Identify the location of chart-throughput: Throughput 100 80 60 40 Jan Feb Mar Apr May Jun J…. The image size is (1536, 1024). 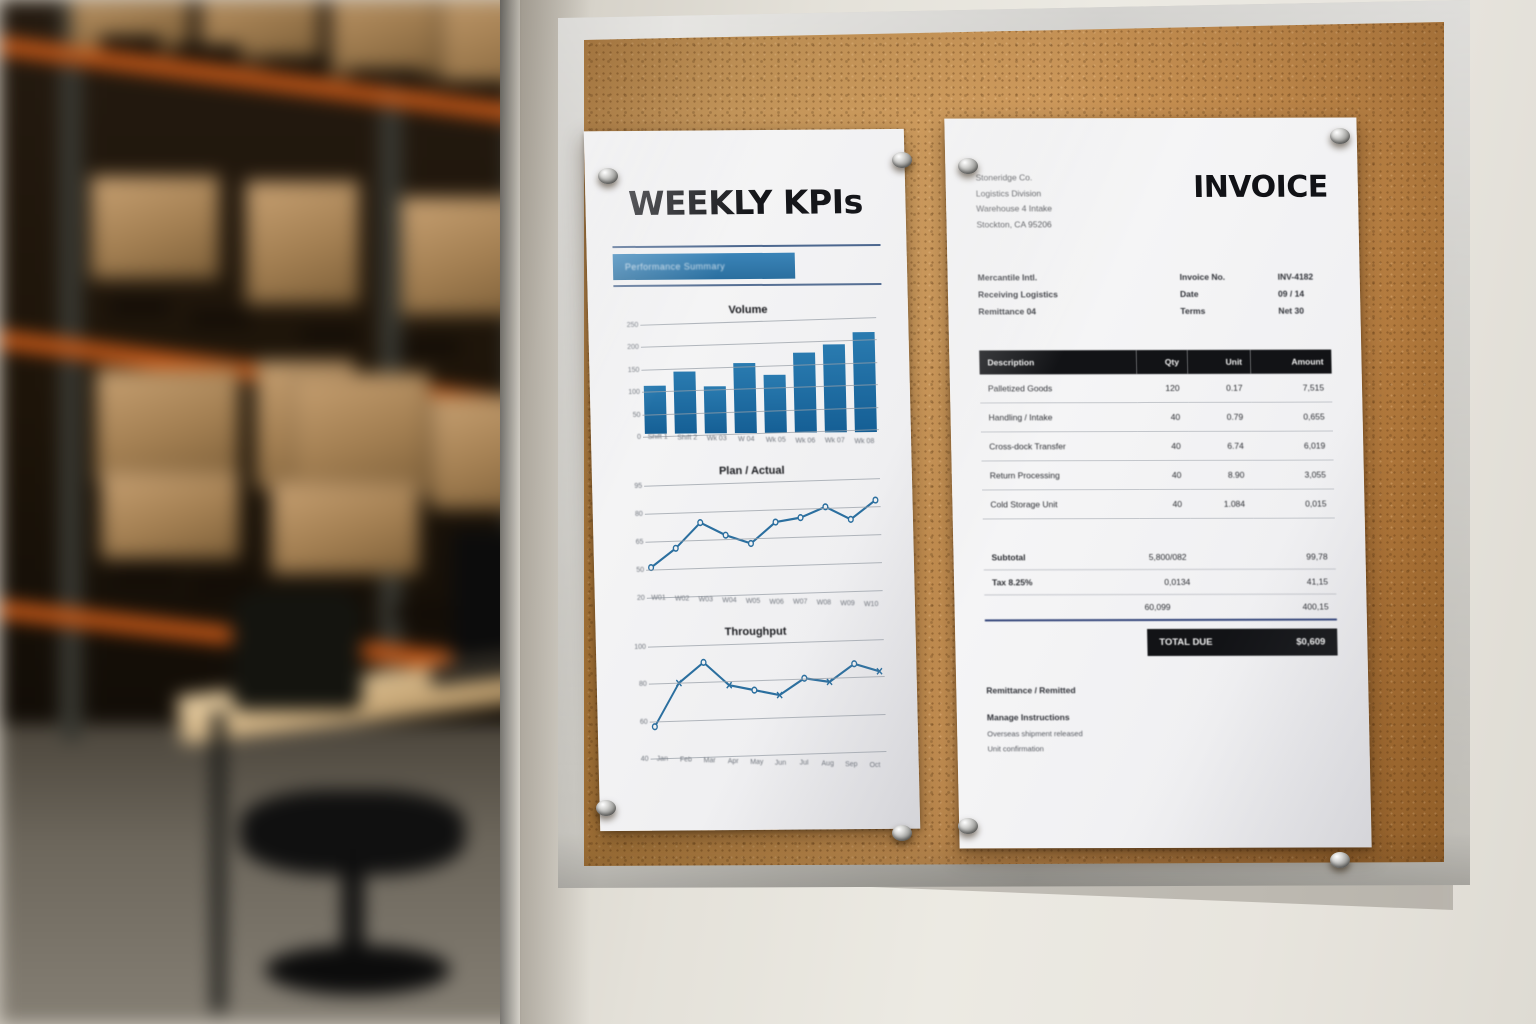
(756, 697).